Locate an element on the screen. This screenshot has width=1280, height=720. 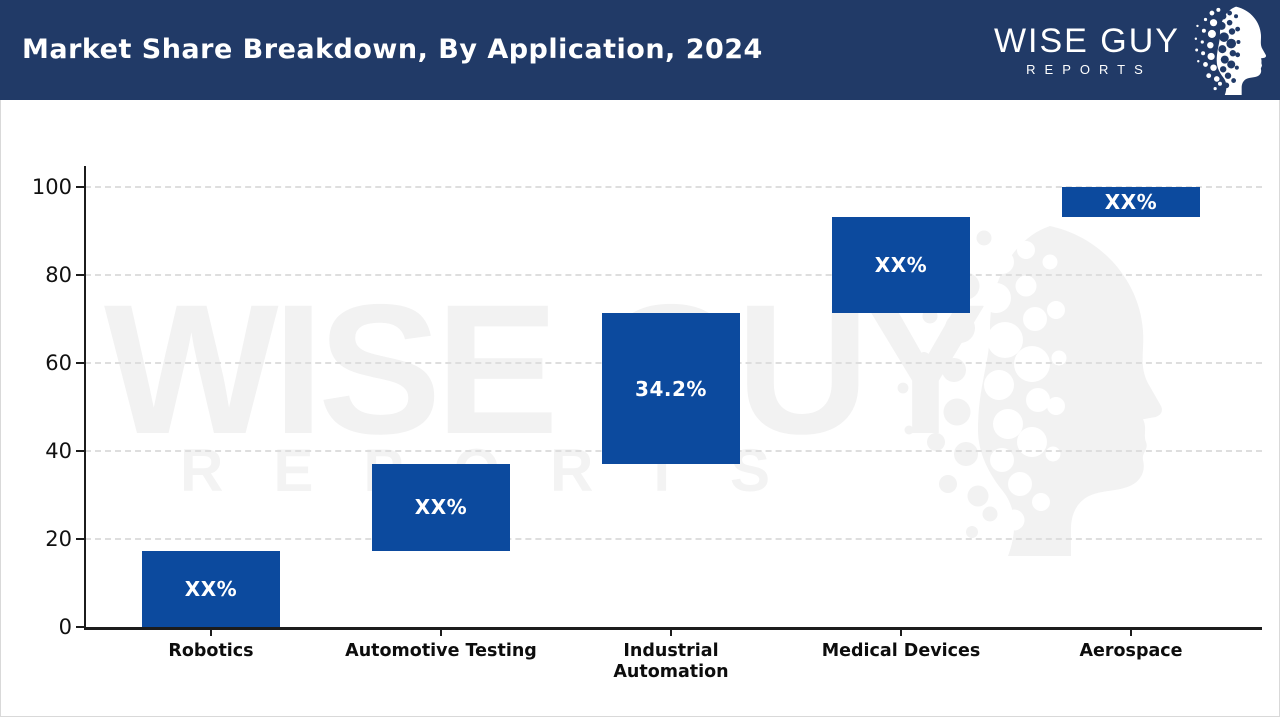
wise-guy-reports-logo: WISE GUY REPORTS is located at coordinates (1132, 50).